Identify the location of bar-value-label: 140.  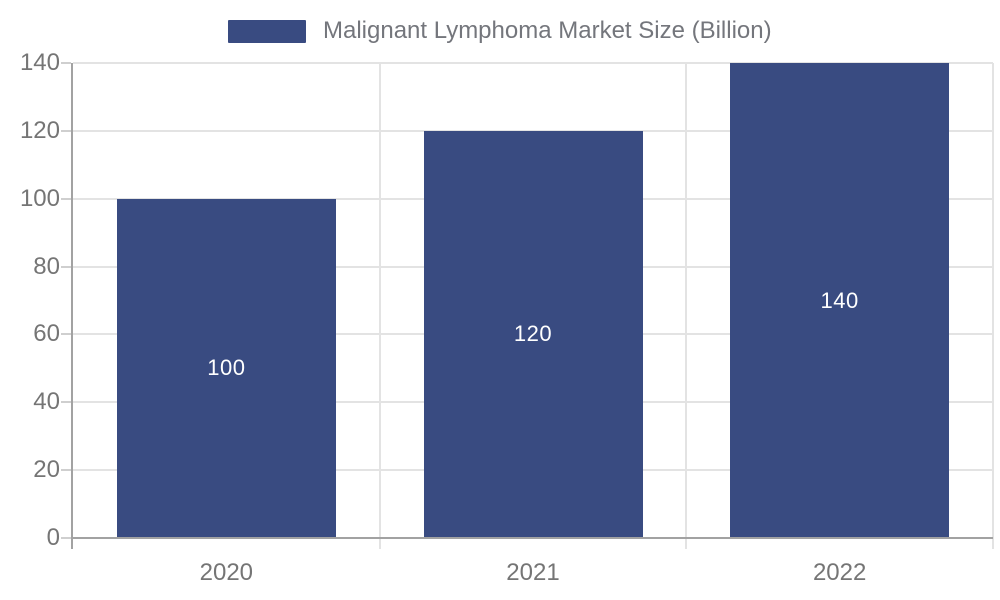
(839, 300).